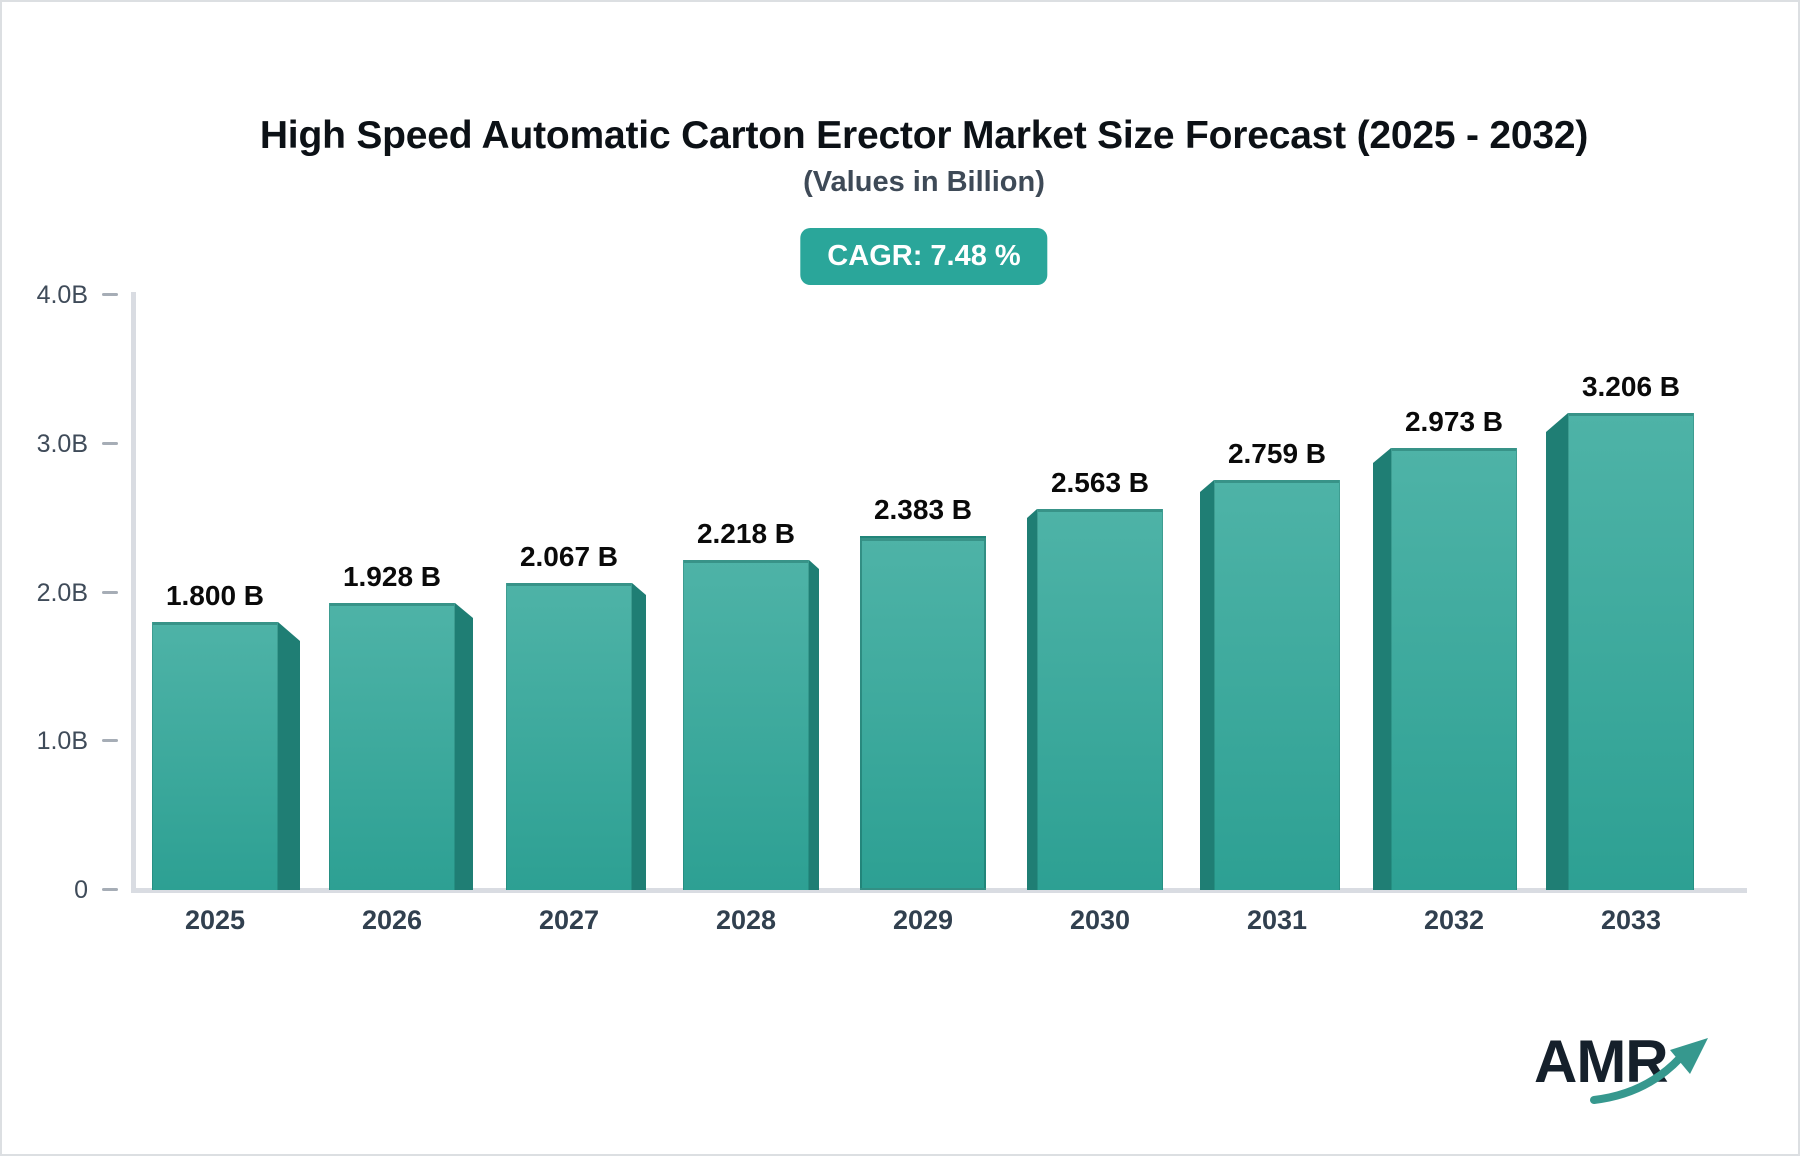 This screenshot has height=1156, width=1800. What do you see at coordinates (569, 736) in the screenshot?
I see `bar-2027` at bounding box center [569, 736].